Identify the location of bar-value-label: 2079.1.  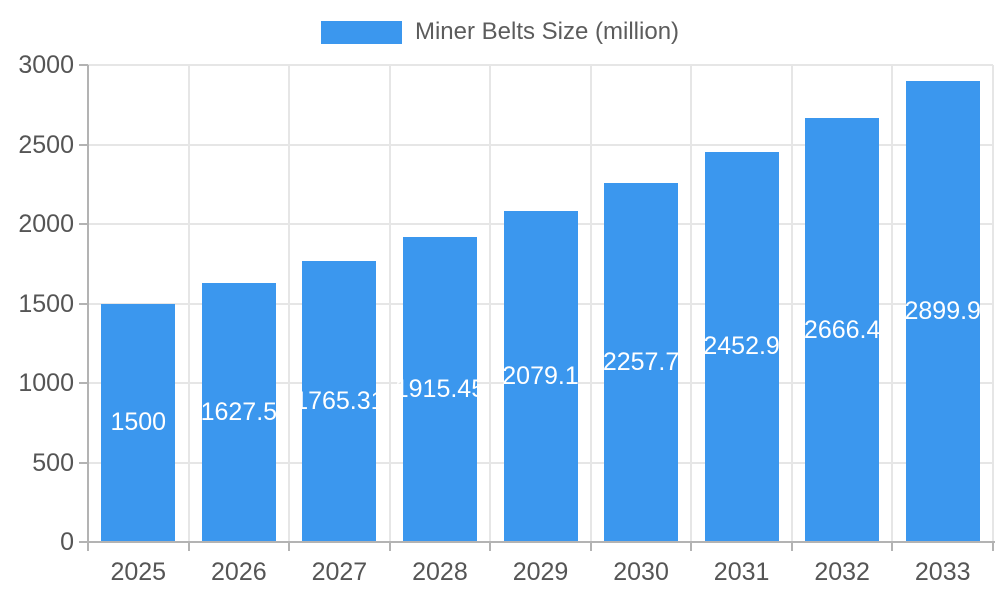
(540, 376).